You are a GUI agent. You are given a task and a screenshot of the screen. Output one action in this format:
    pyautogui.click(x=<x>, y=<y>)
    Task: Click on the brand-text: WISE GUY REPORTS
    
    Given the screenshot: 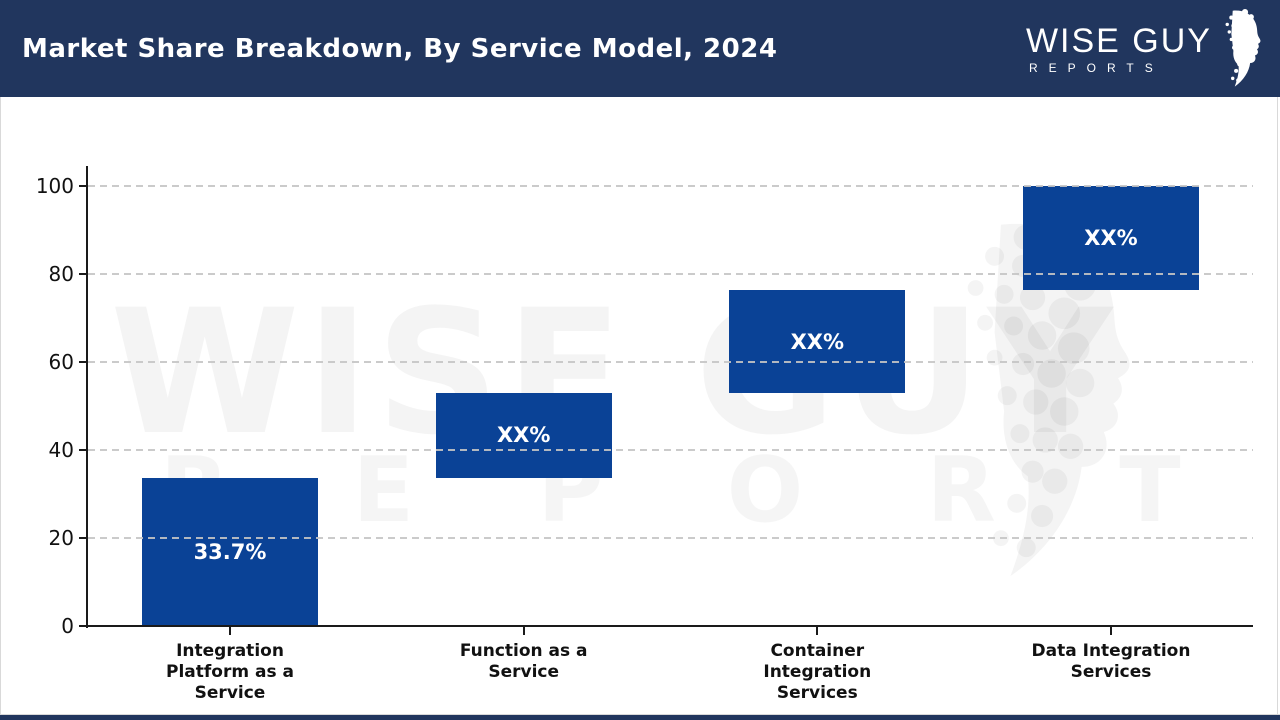 What is the action you would take?
    pyautogui.click(x=1119, y=49)
    